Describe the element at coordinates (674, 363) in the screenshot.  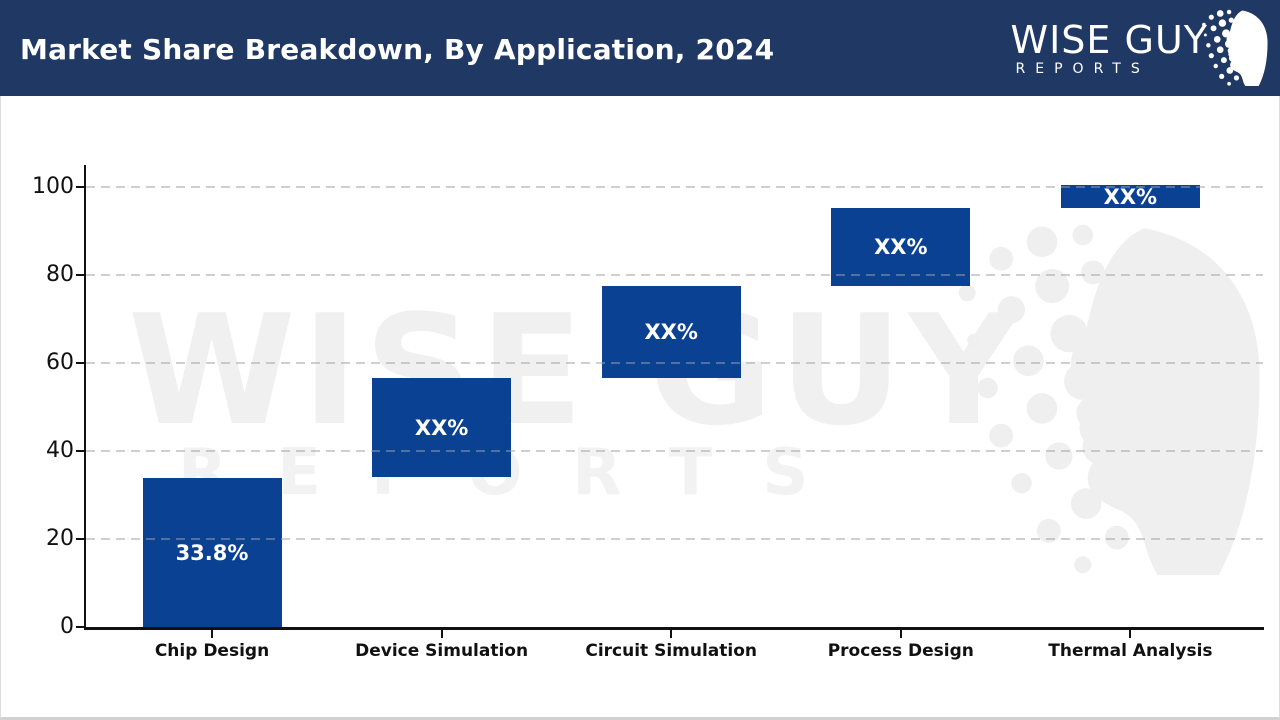
I see `gridline-y60` at that location.